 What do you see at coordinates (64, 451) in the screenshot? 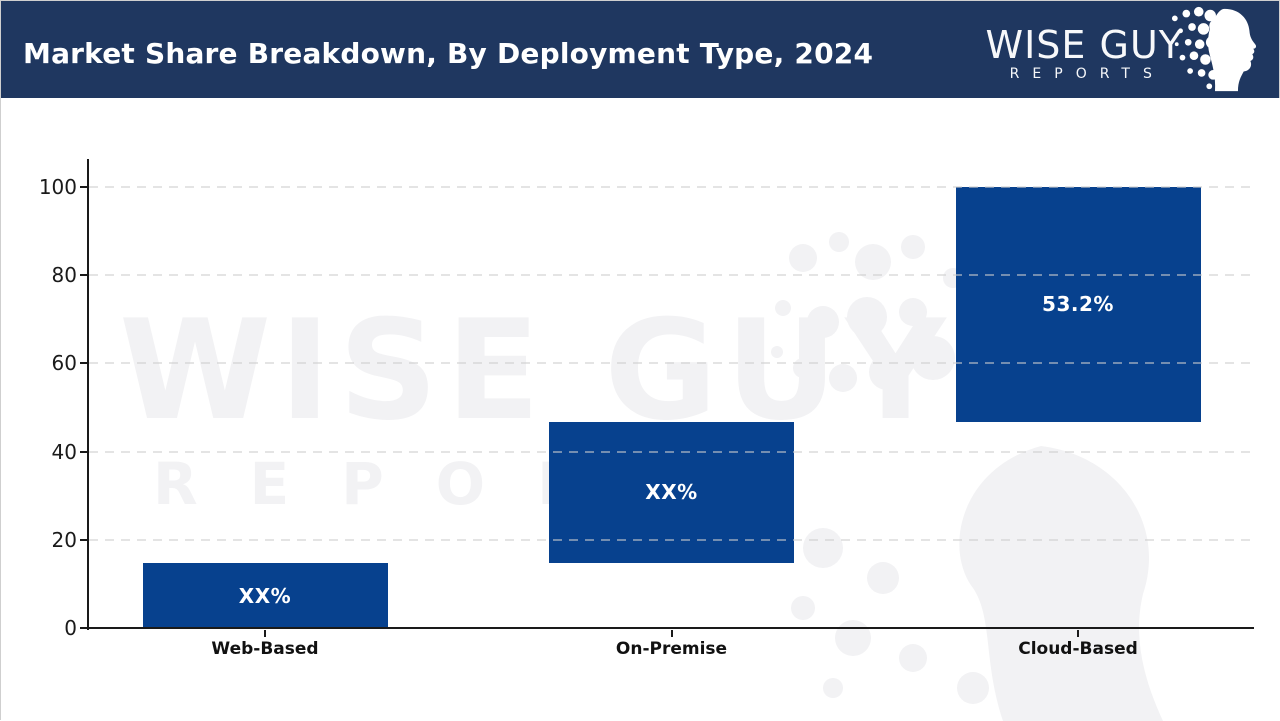
I see `ytick-label-40: 40` at bounding box center [64, 451].